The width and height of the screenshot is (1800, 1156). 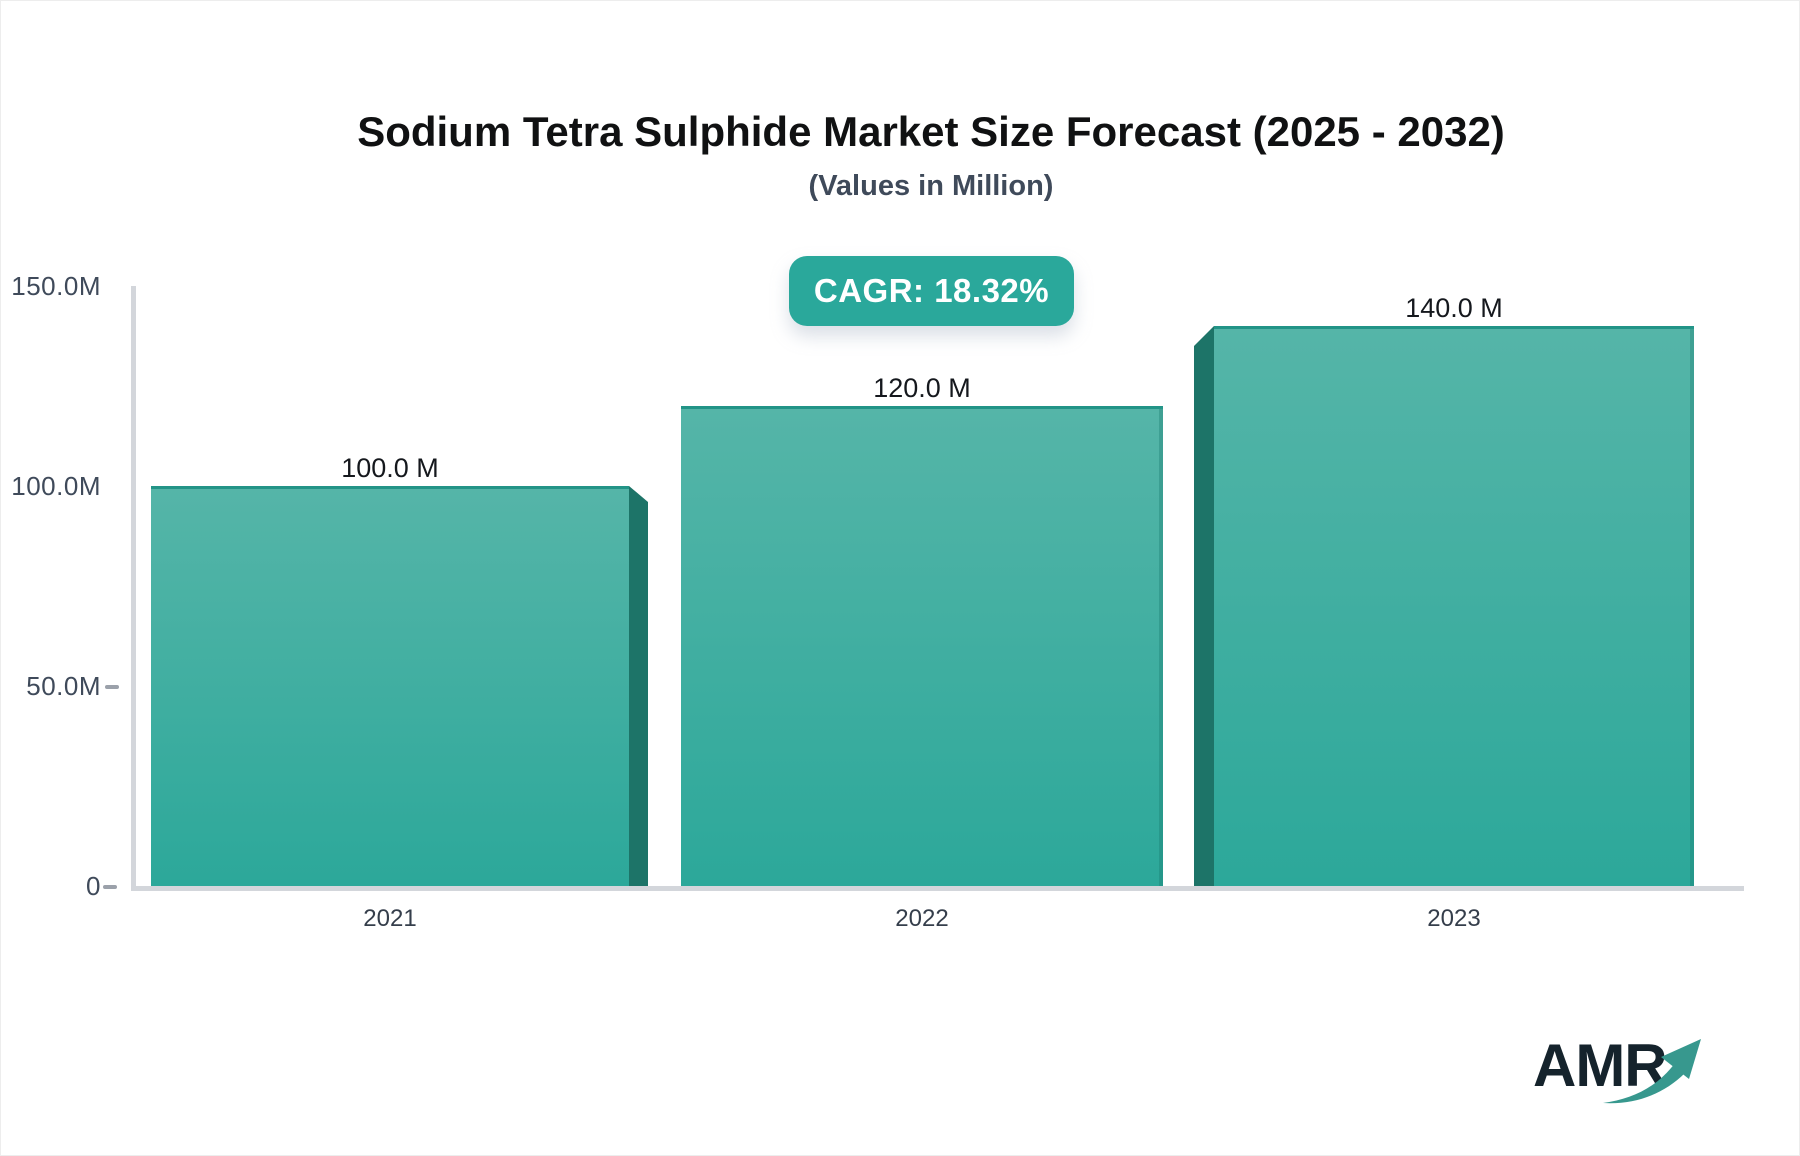 What do you see at coordinates (390, 918) in the screenshot?
I see `x-tick-label-2021: 2021` at bounding box center [390, 918].